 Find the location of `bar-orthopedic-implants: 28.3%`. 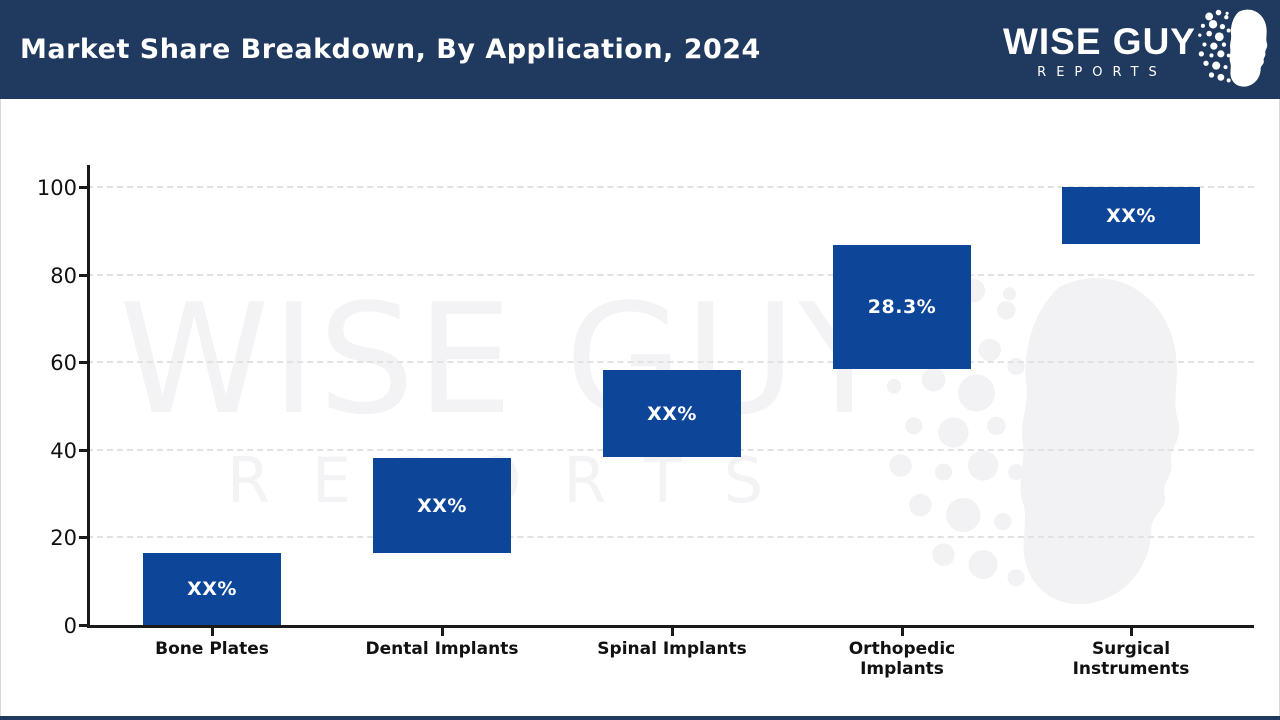

bar-orthopedic-implants: 28.3% is located at coordinates (902, 306).